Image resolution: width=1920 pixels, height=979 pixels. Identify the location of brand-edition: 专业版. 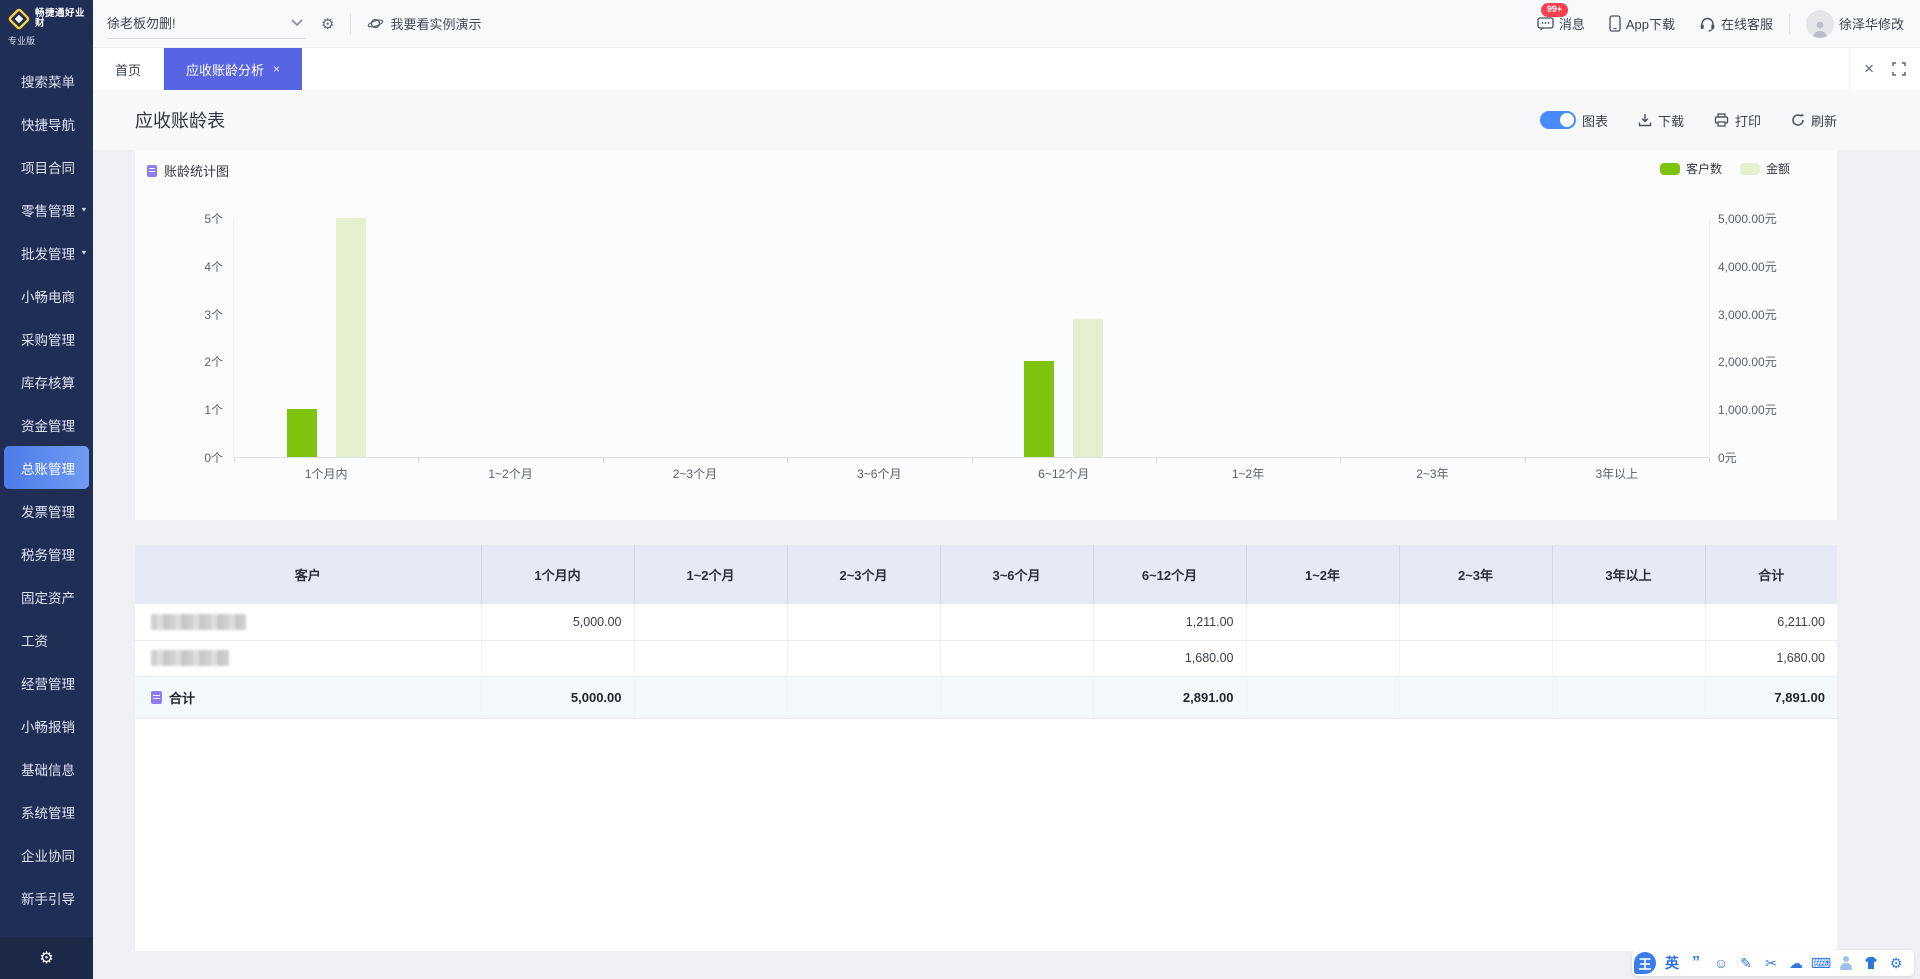
(22, 41).